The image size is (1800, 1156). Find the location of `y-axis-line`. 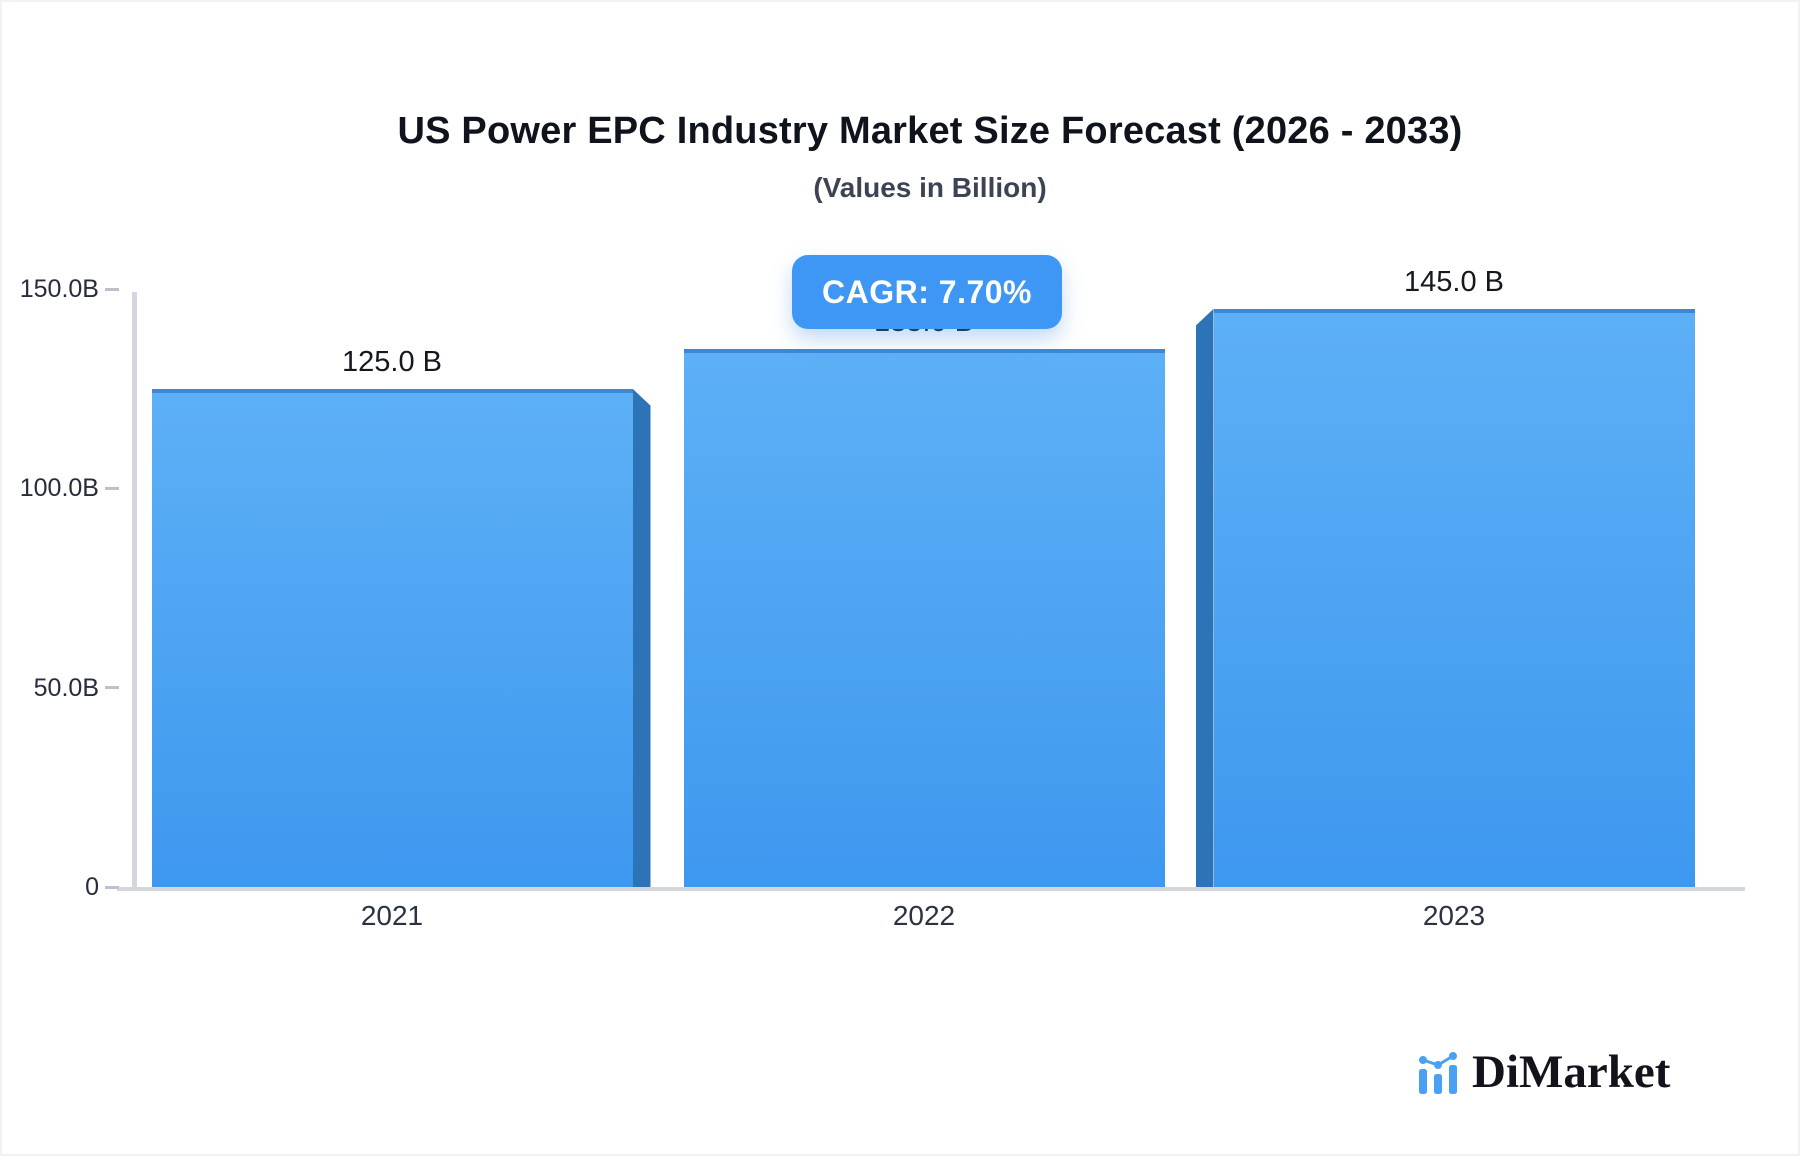

y-axis-line is located at coordinates (134, 590).